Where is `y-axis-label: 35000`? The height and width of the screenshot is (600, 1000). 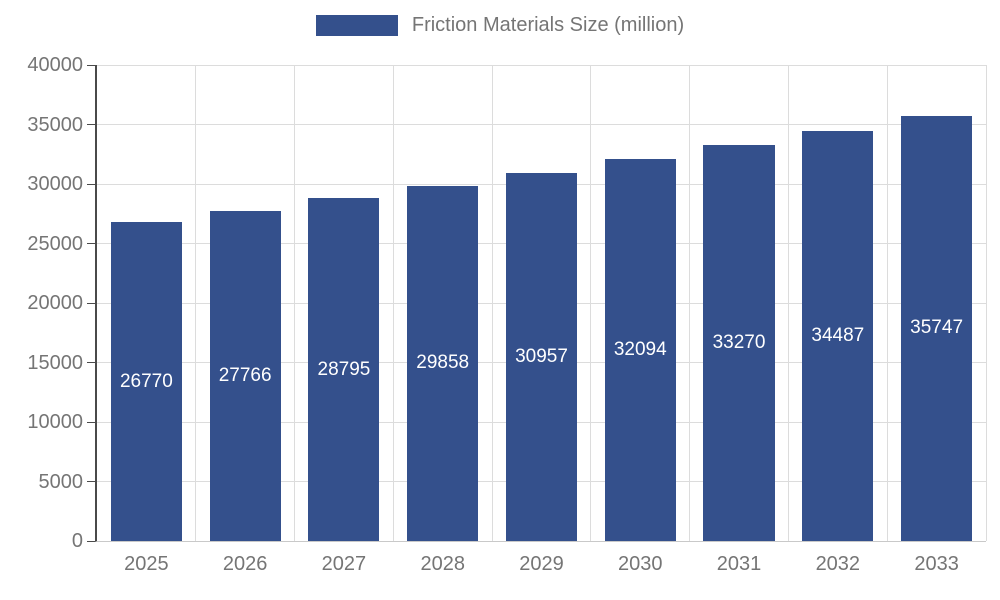
y-axis-label: 35000 is located at coordinates (55, 124).